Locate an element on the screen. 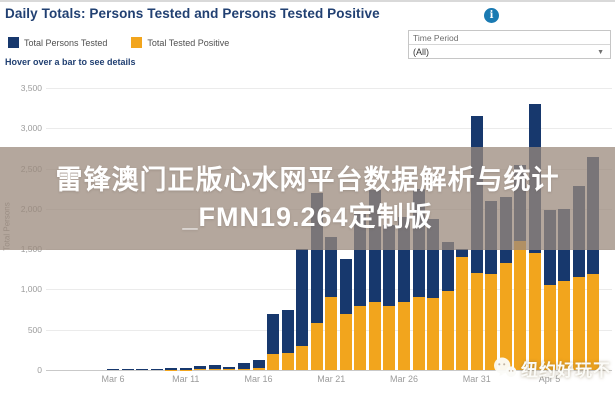  x-tick-label: Mar 6 is located at coordinates (113, 379).